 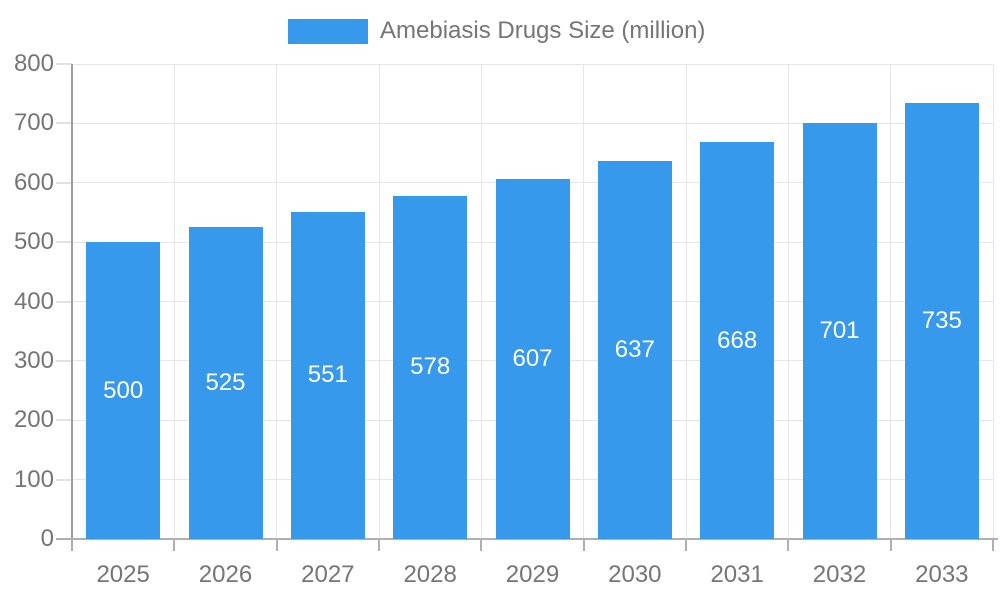 What do you see at coordinates (33, 420) in the screenshot?
I see `y-axis-label: 200` at bounding box center [33, 420].